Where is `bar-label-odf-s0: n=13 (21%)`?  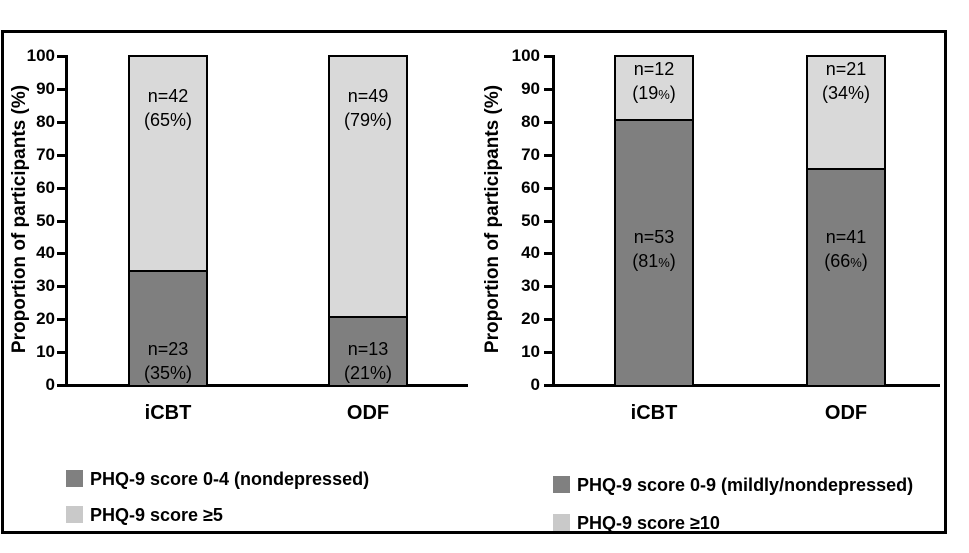 bar-label-odf-s0: n=13 (21%) is located at coordinates (367, 360).